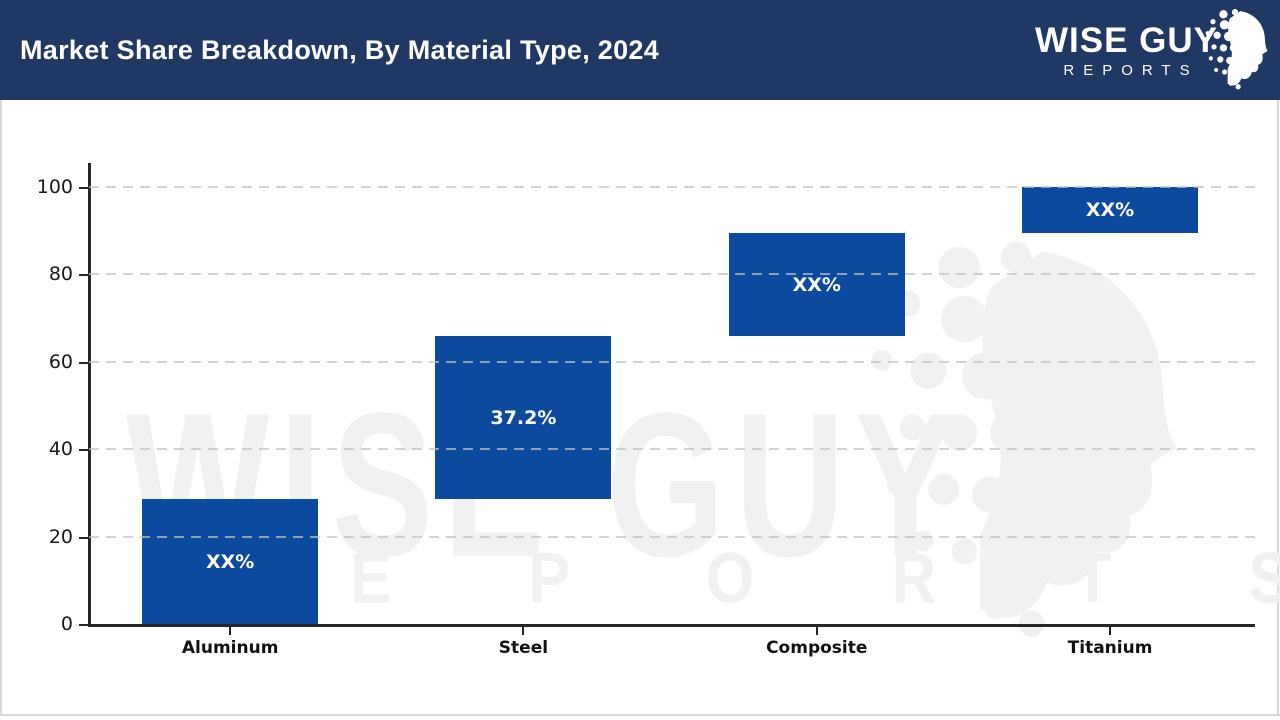 The width and height of the screenshot is (1280, 720). I want to click on bottom-border, so click(640, 715).